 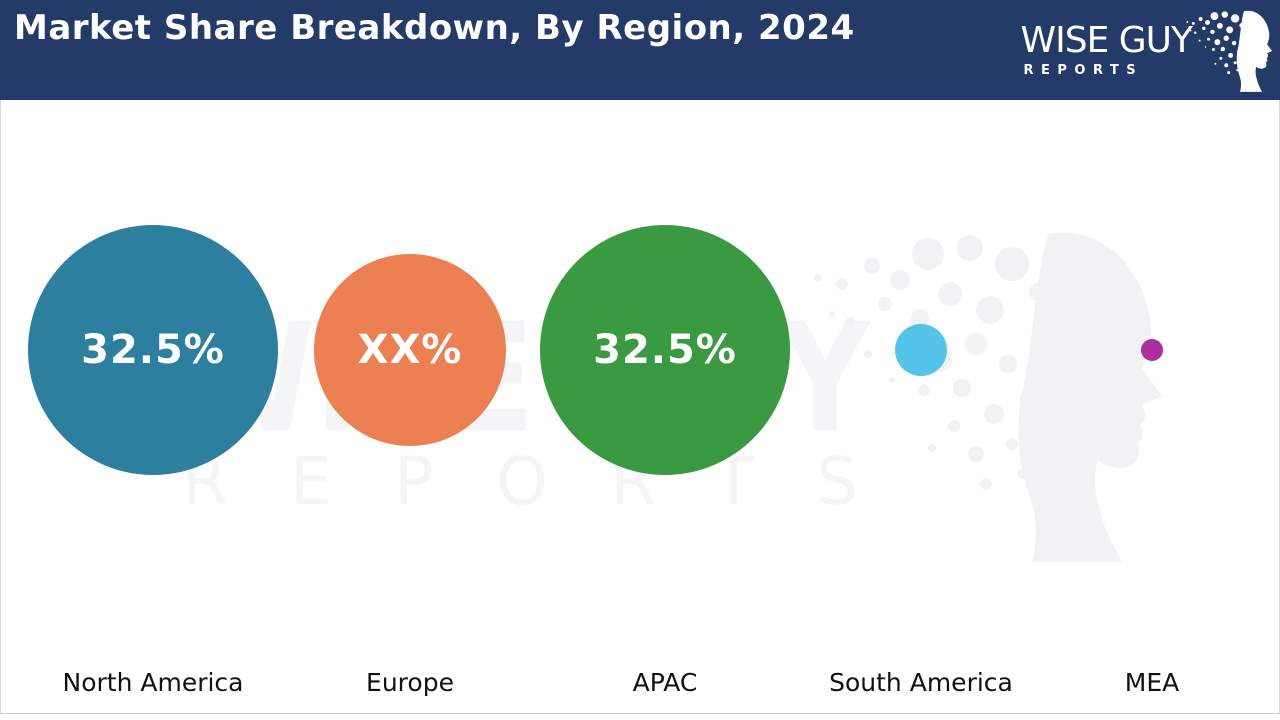 I want to click on logo-name: WISE GUY, so click(x=1106, y=40).